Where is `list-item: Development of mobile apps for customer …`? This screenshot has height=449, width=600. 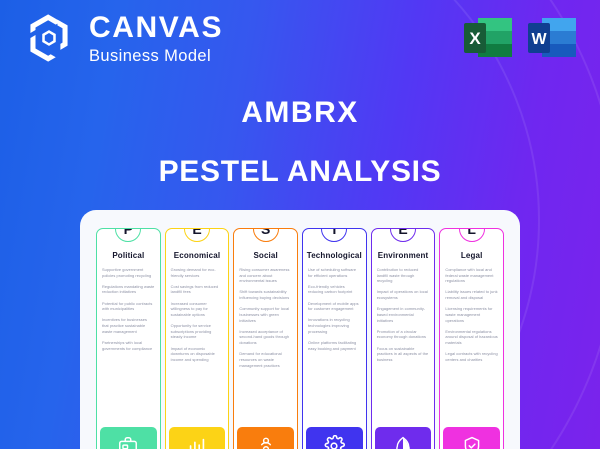
list-item: Development of mobile apps for customer … is located at coordinates (333, 306).